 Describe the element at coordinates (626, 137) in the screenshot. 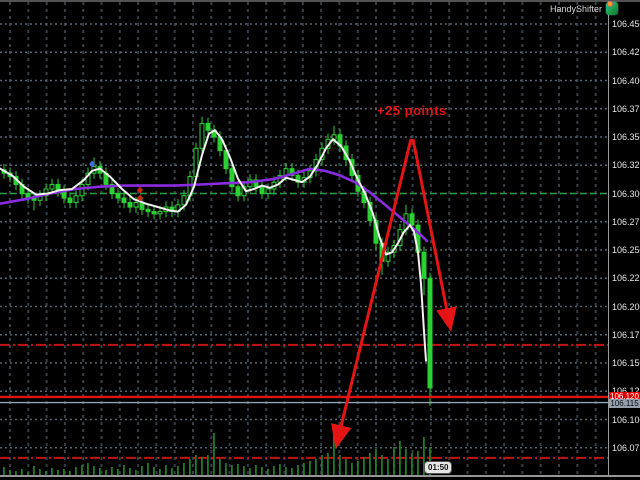

I see `price-axis-label: 106.350` at that location.